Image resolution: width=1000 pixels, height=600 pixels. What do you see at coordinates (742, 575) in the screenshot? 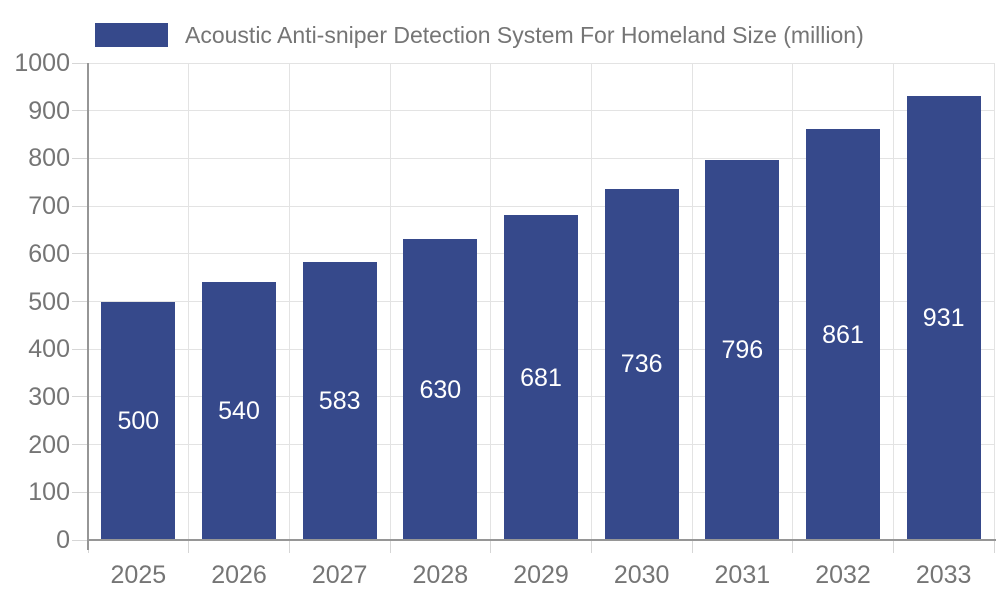
I see `x-tick-label: 2031` at bounding box center [742, 575].